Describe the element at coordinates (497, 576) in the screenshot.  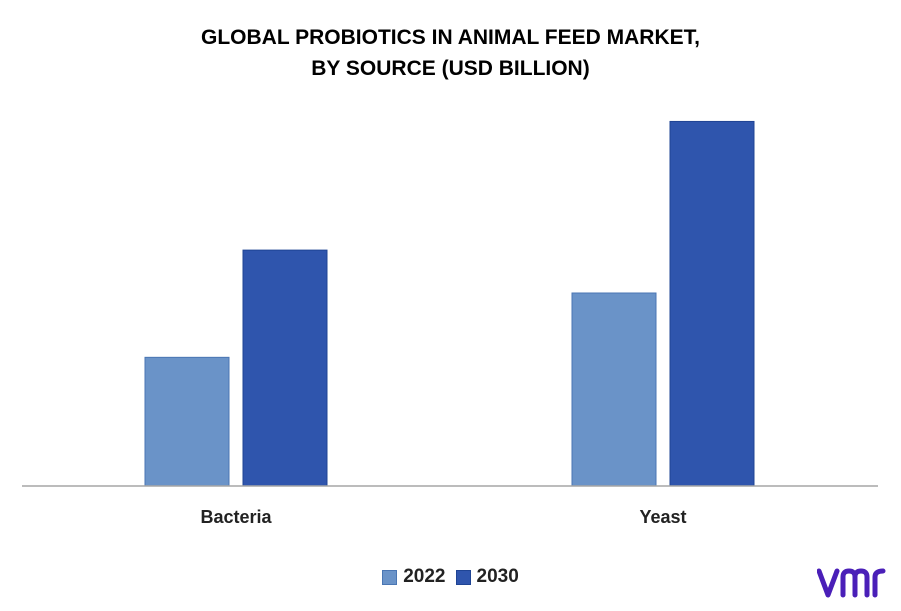
I see `legend-label-2030: 2030` at that location.